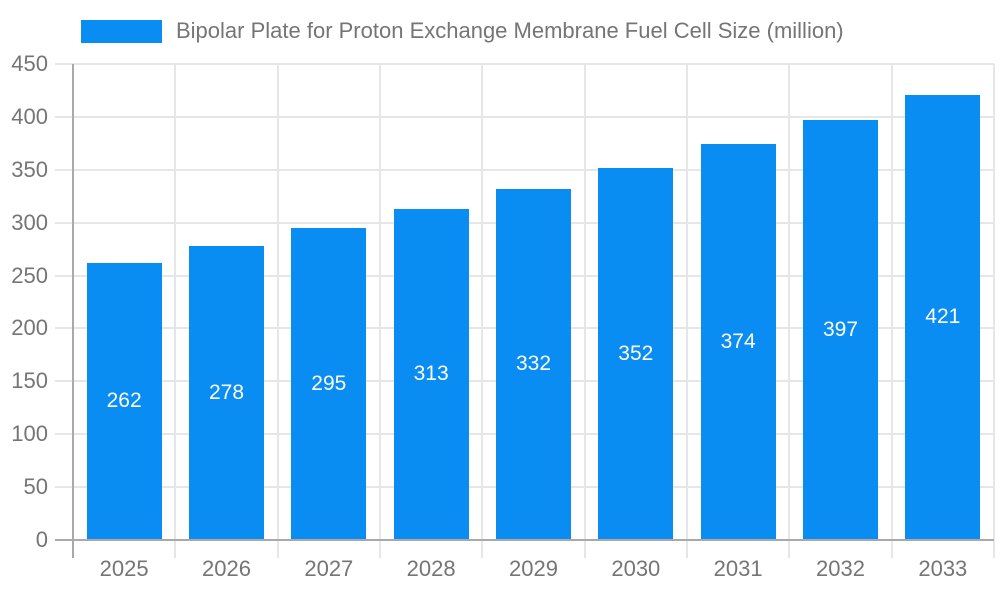 The image size is (1000, 600). What do you see at coordinates (121, 31) in the screenshot?
I see `legend-swatch` at bounding box center [121, 31].